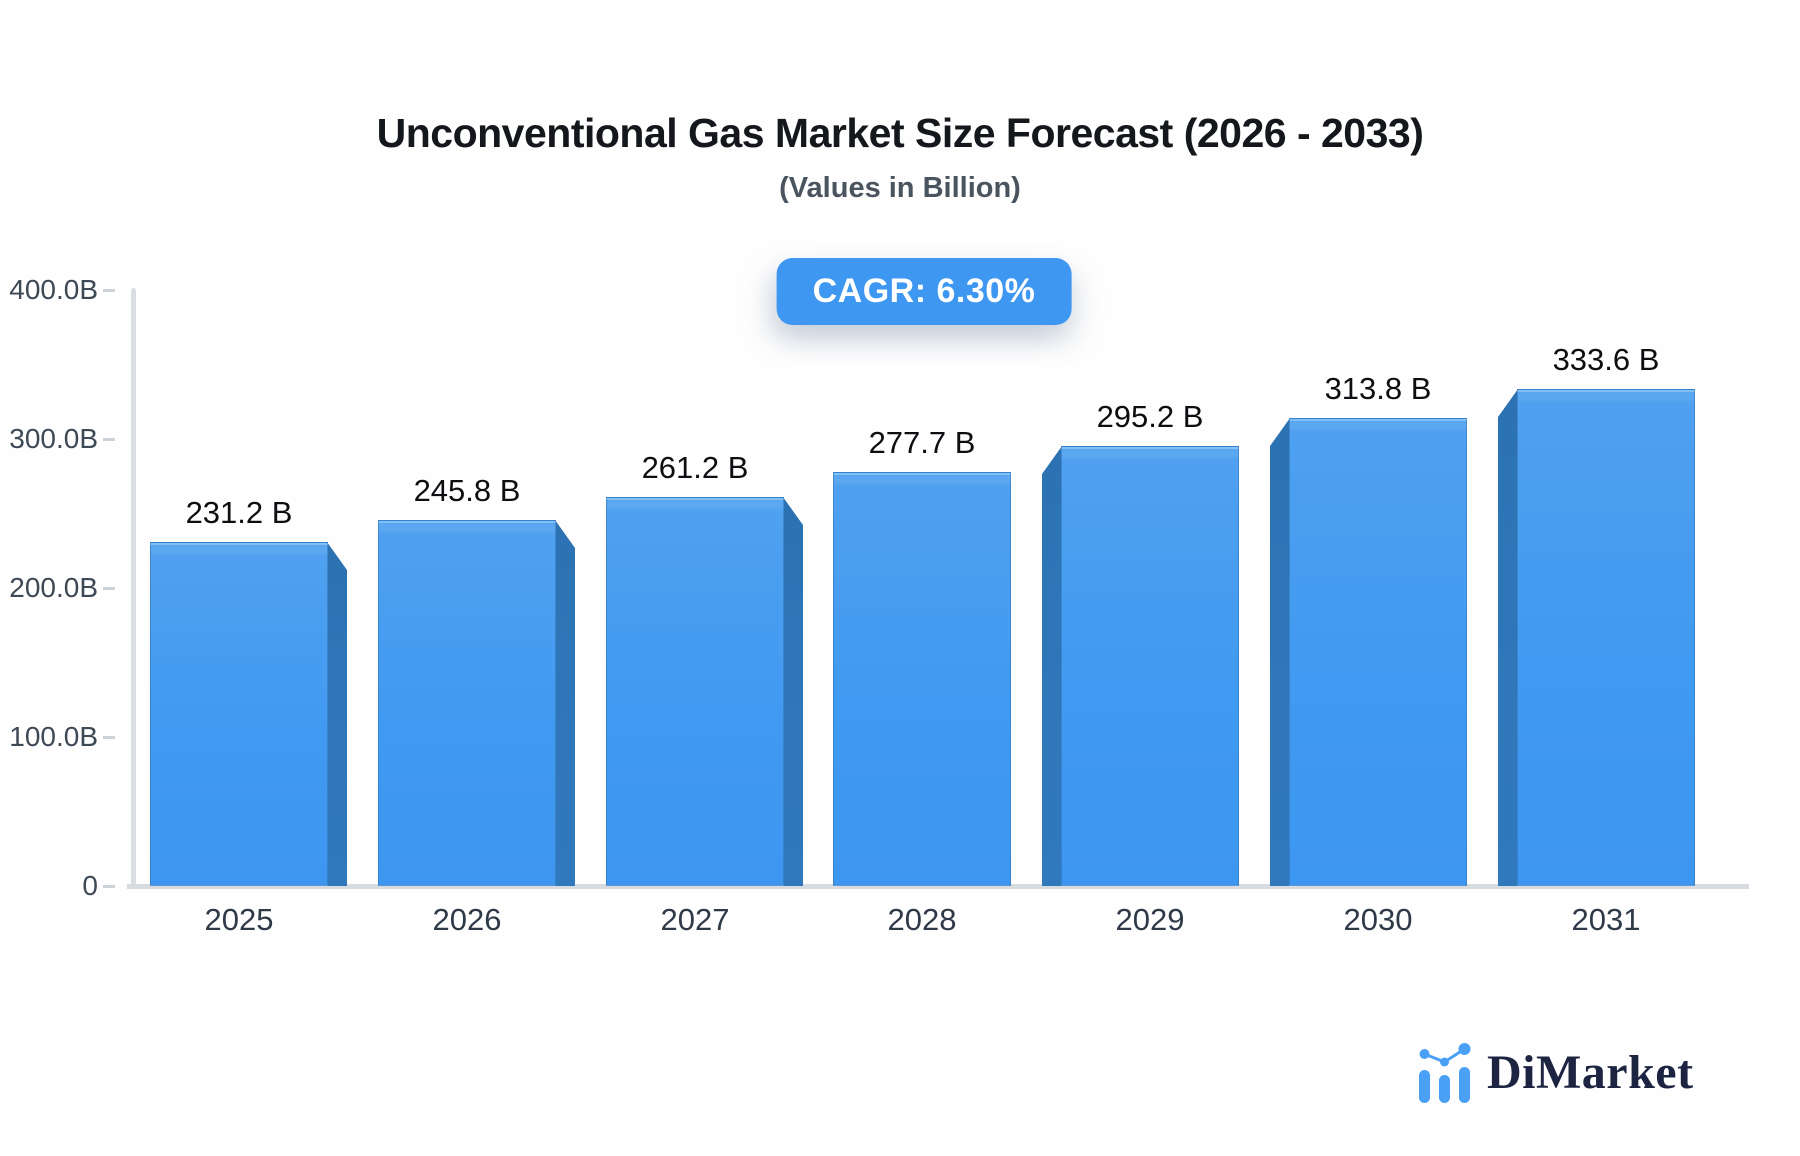 The width and height of the screenshot is (1800, 1156). I want to click on x-axis-label: 2026, so click(467, 919).